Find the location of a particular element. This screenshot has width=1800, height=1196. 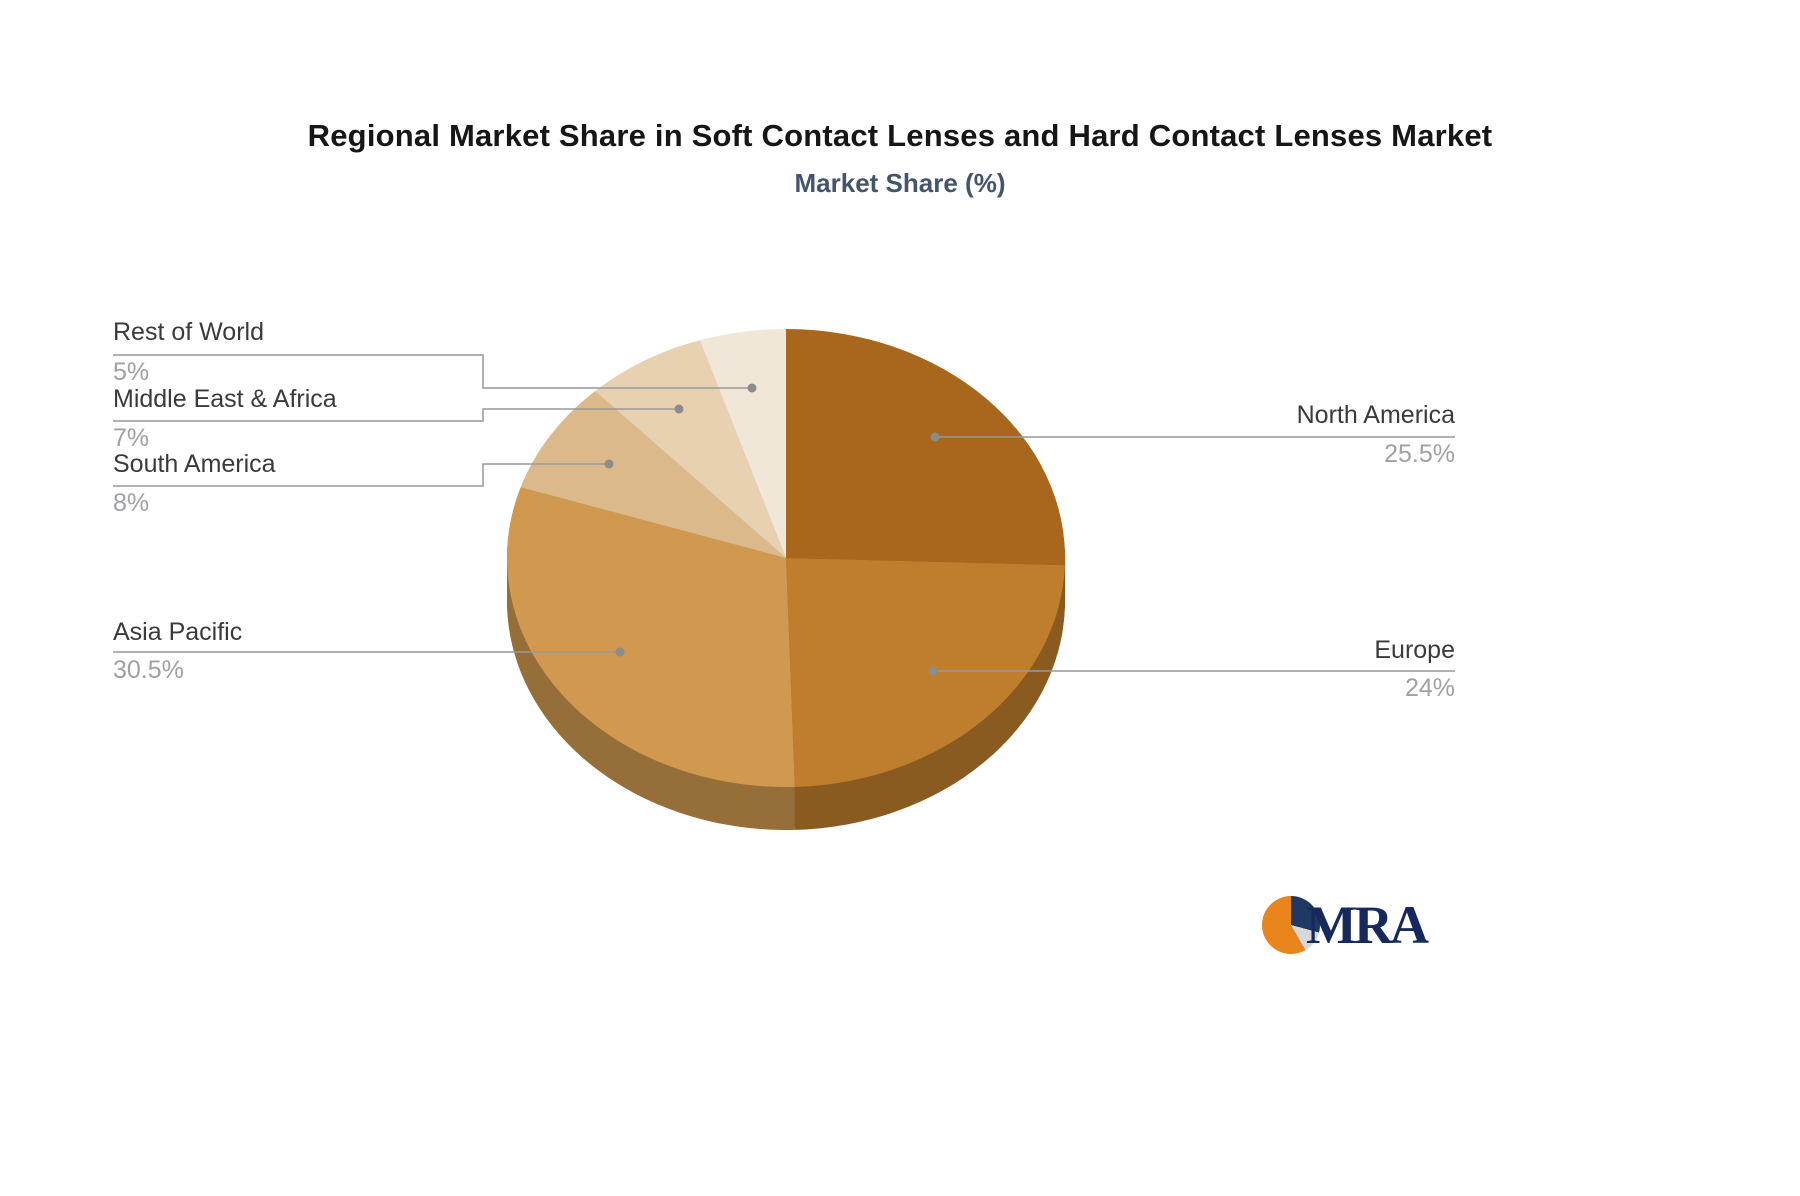

pie-slice-rest-of-world is located at coordinates (742, 443).